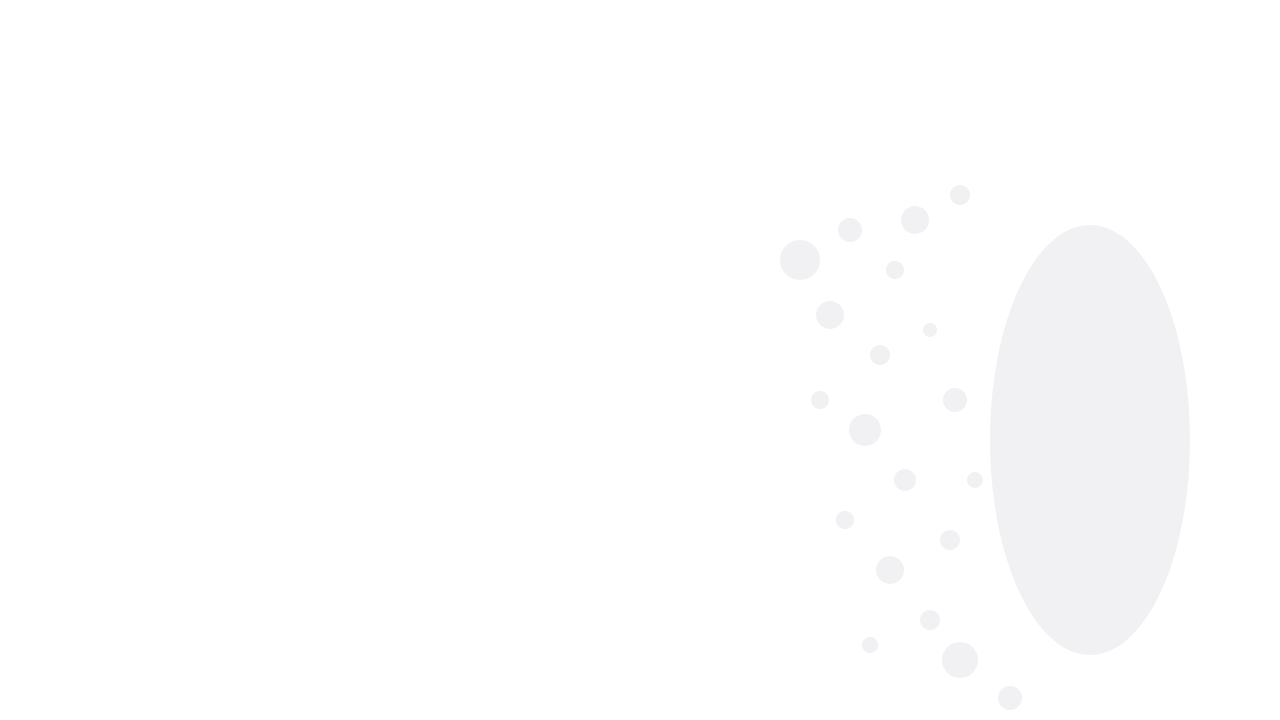 The image size is (1280, 720). What do you see at coordinates (640, 50) in the screenshot?
I see `header` at bounding box center [640, 50].